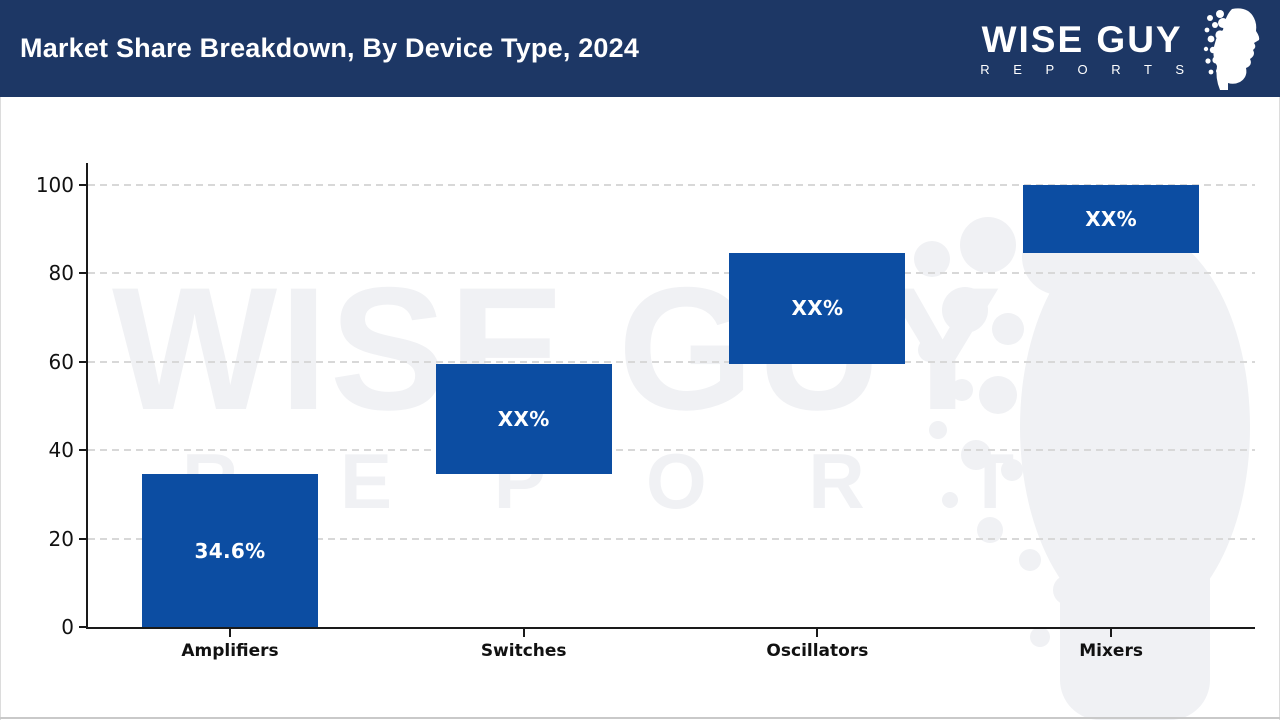 Image resolution: width=1280 pixels, height=720 pixels. What do you see at coordinates (61, 538) in the screenshot?
I see `y-tick-label-20: 20` at bounding box center [61, 538].